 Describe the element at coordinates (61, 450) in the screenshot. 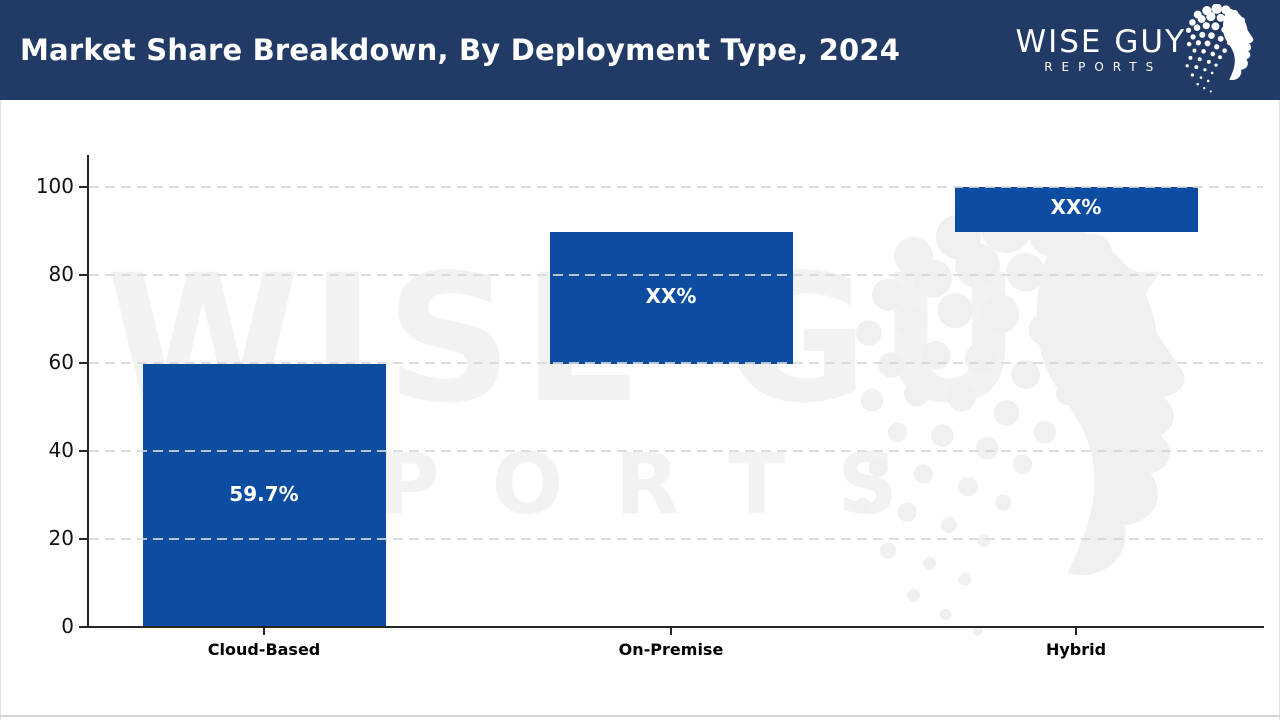

I see `y-tick-label: 40` at that location.